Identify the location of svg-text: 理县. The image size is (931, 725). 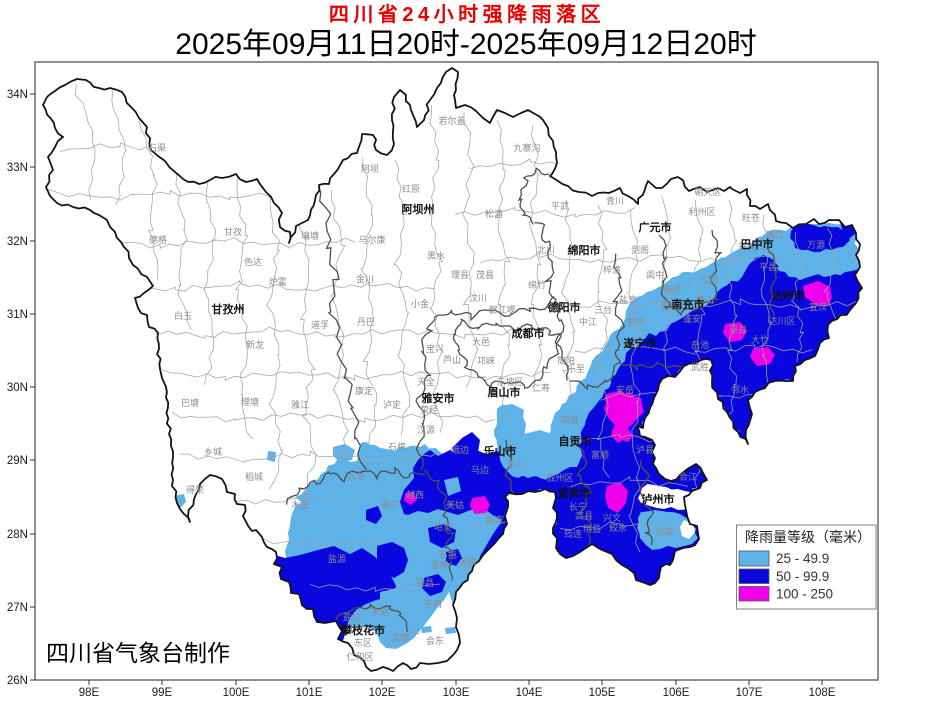
(460, 275).